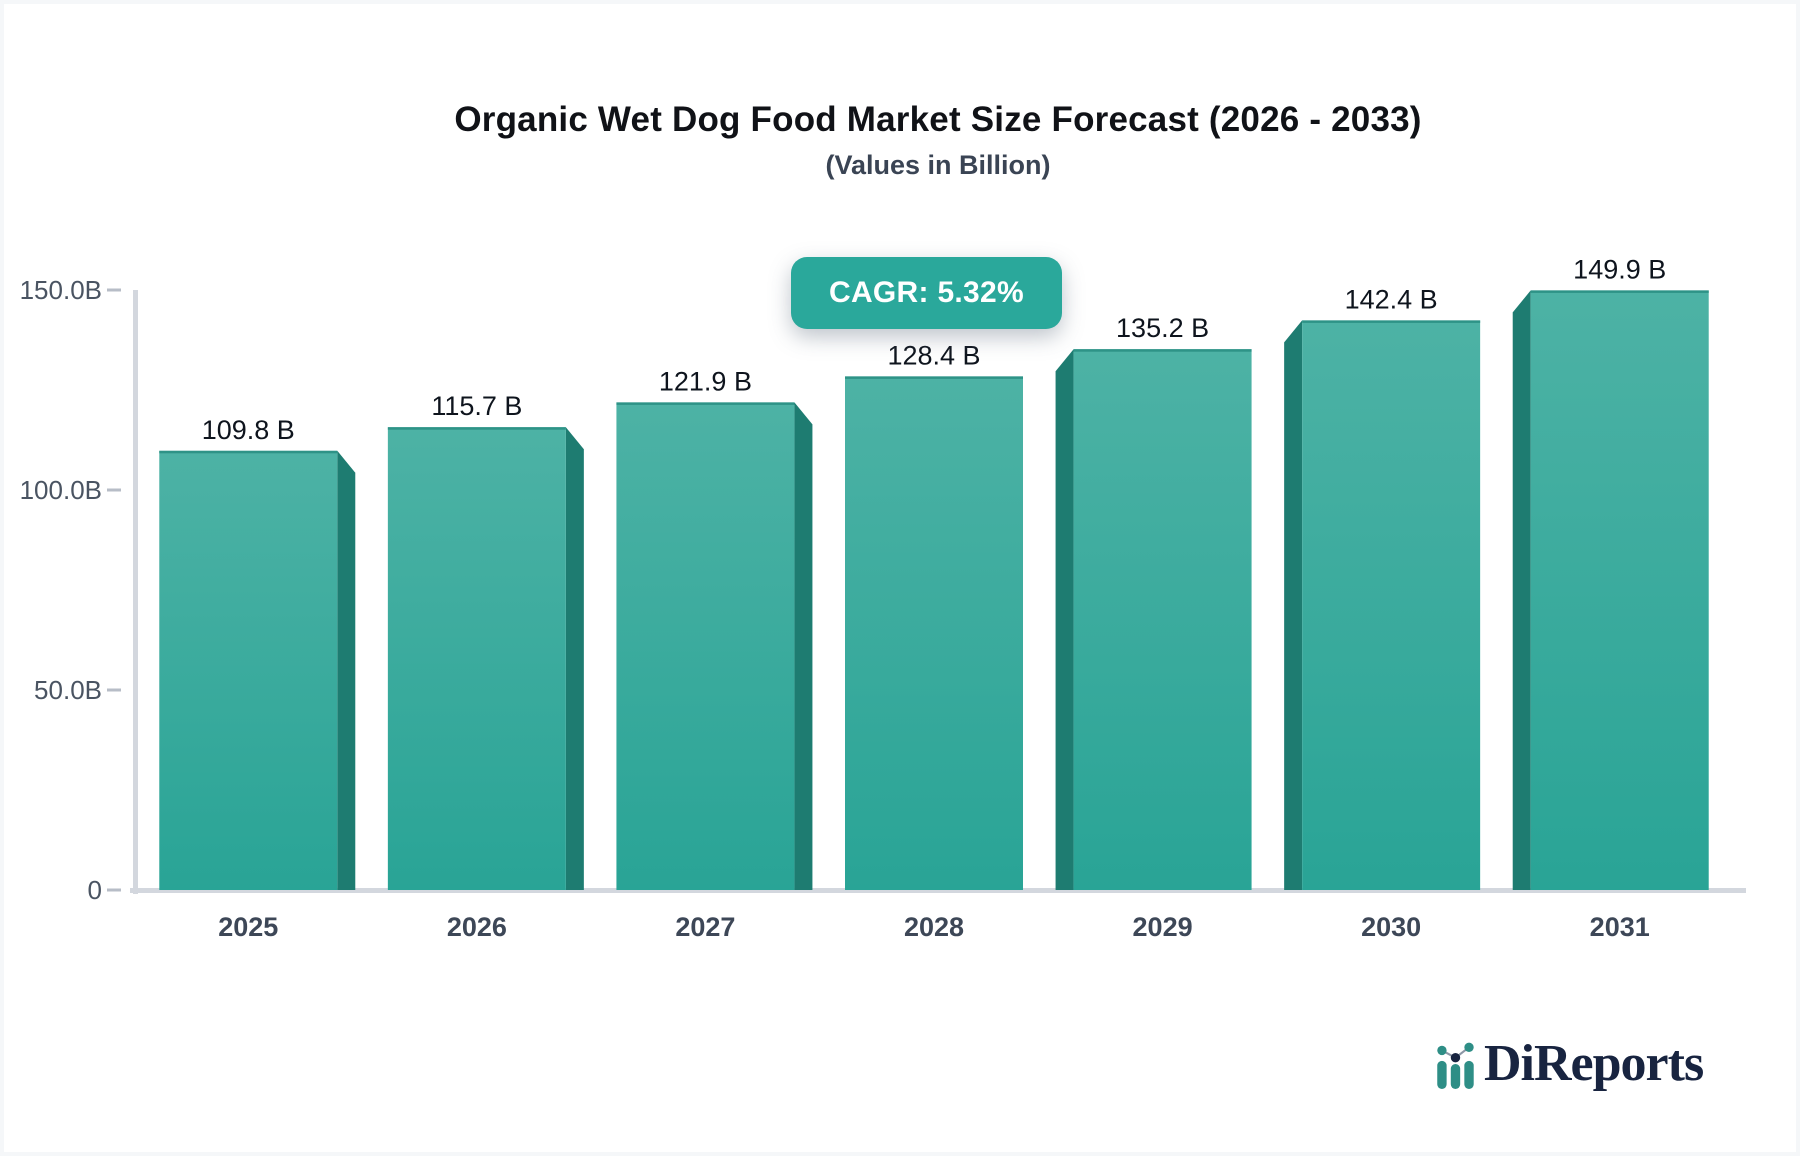 This screenshot has height=1156, width=1800. I want to click on x-axis-label-2029: 2029, so click(1163, 927).